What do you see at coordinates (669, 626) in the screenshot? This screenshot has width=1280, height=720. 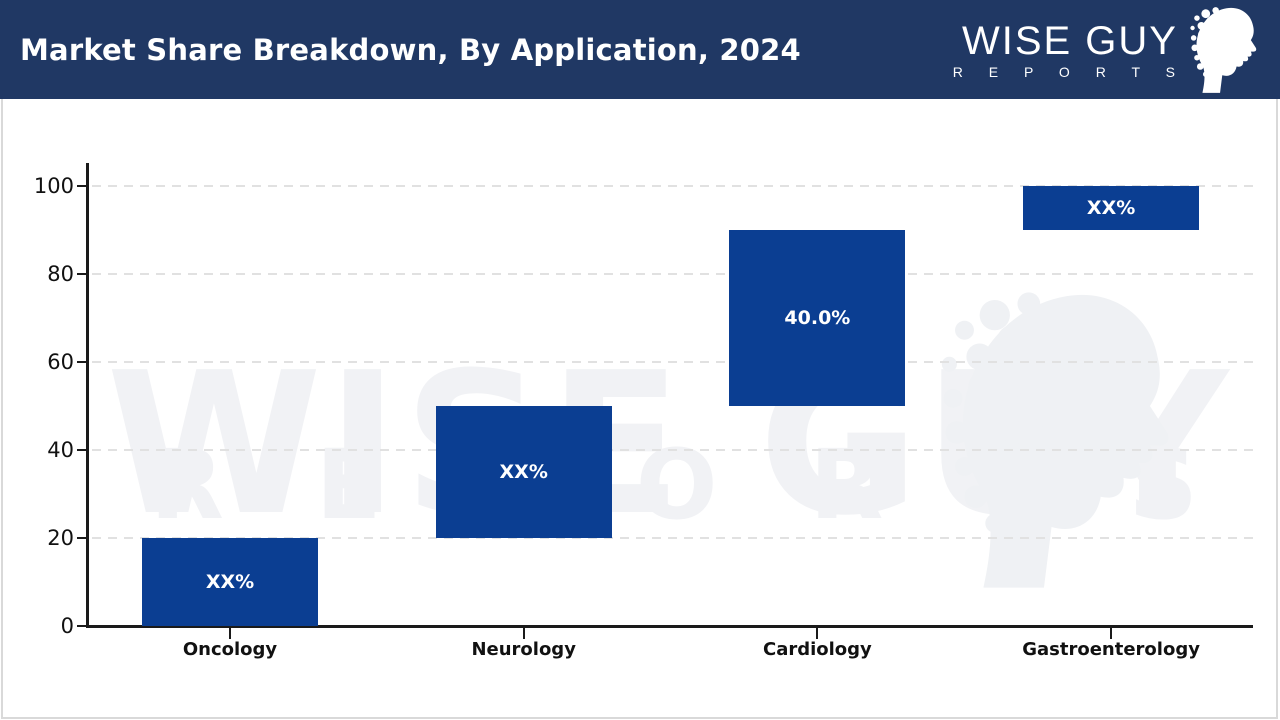 I see `x-axis-line` at bounding box center [669, 626].